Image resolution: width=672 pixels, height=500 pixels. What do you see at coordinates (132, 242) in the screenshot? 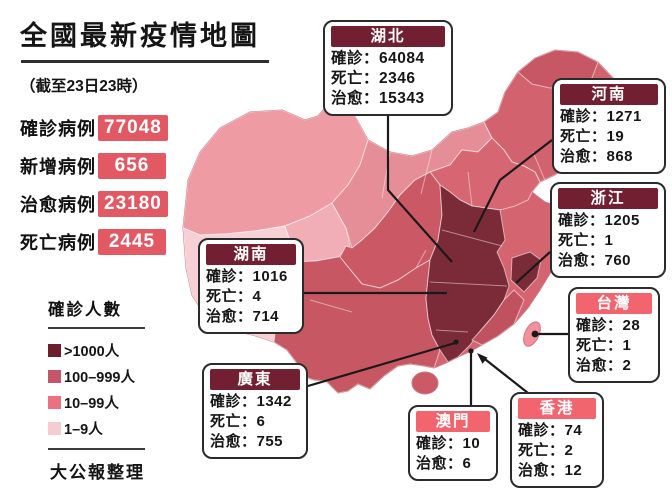
I see `stat-value-badge: 2445` at bounding box center [132, 242].